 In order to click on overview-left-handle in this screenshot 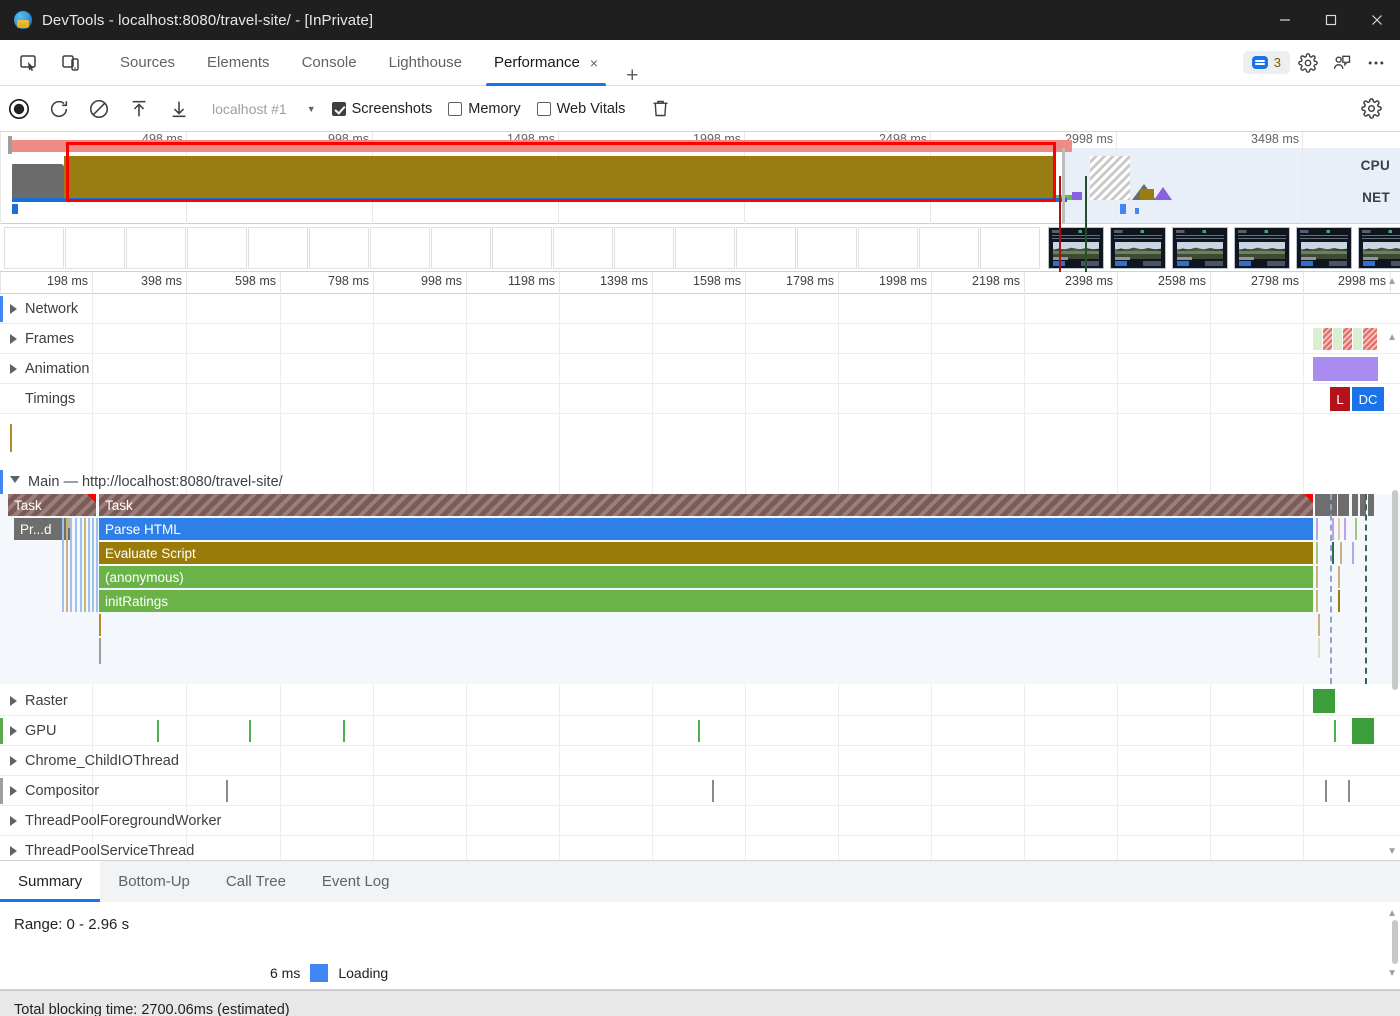, I will do `click(10, 145)`.